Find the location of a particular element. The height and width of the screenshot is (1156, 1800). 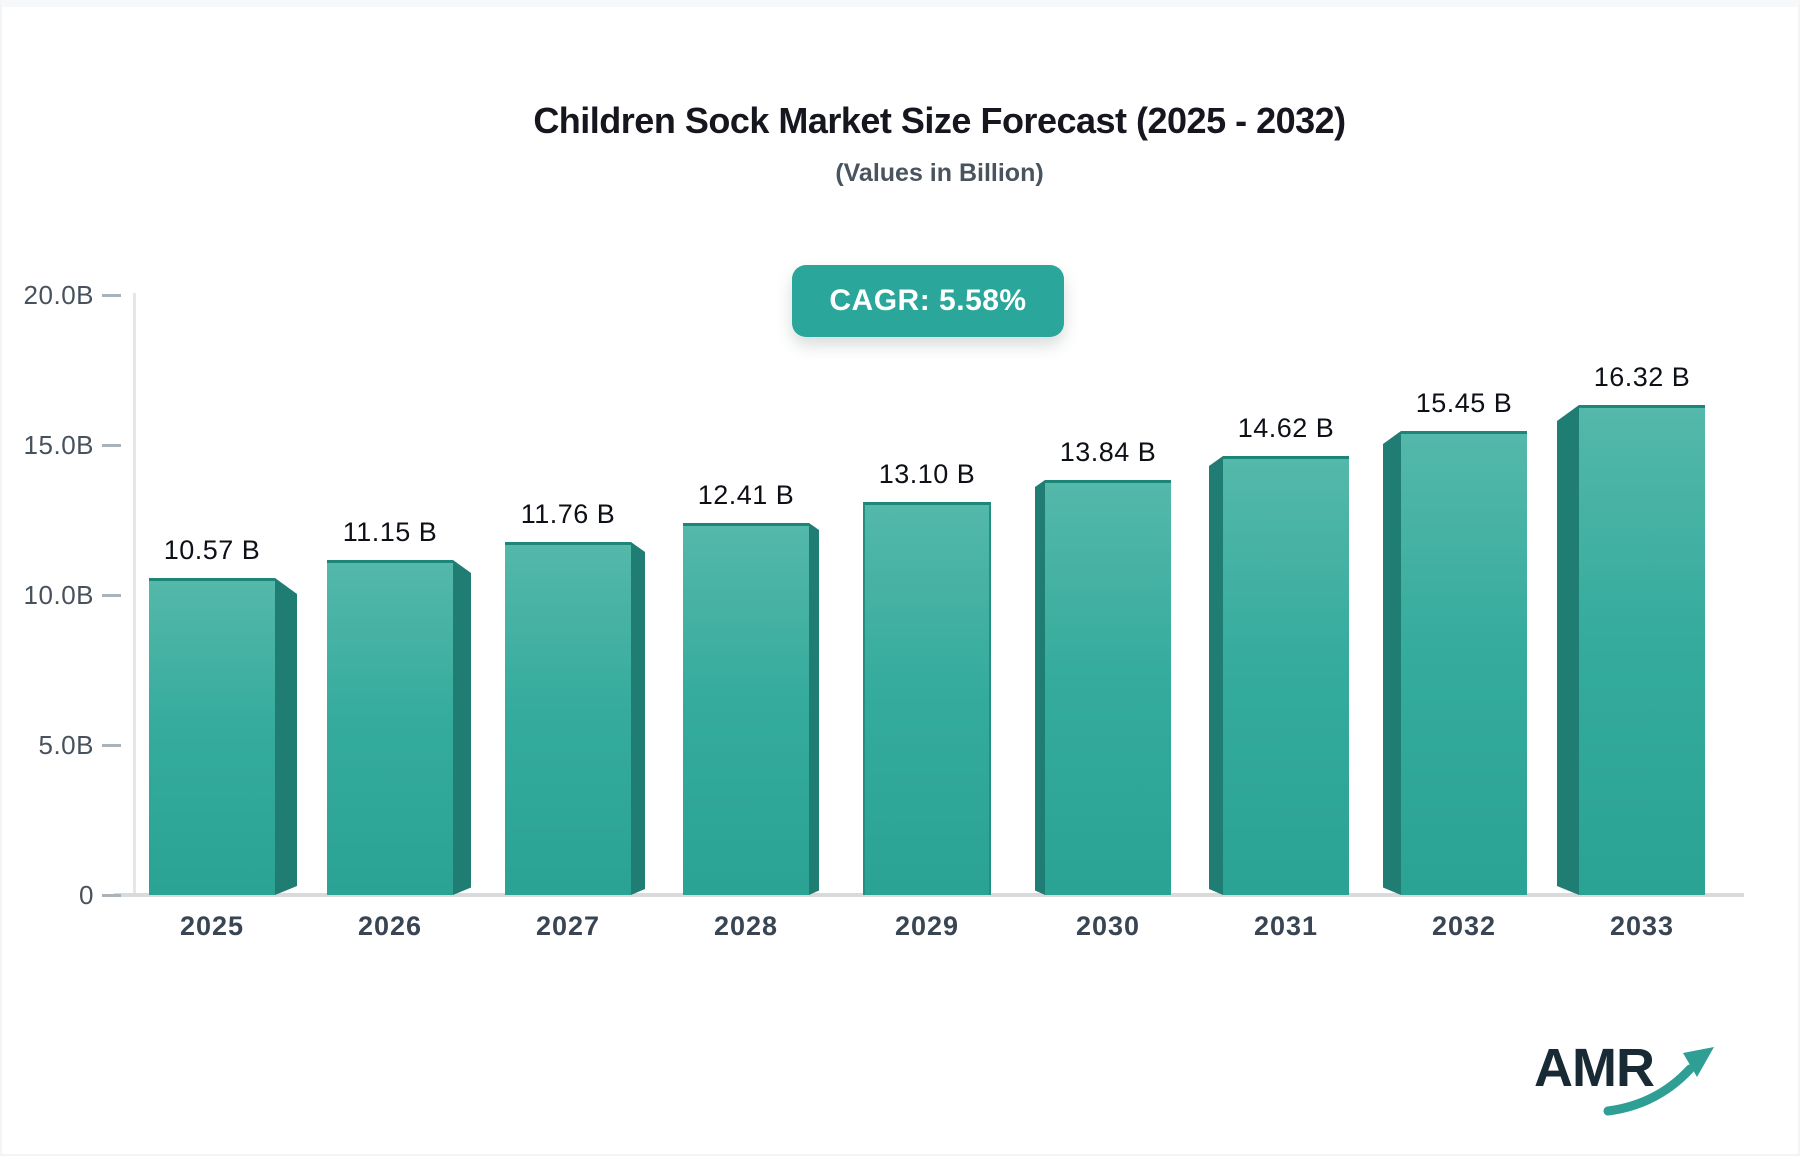

bar-slot-2033: 16.32 B 2033 is located at coordinates (1631, 618).